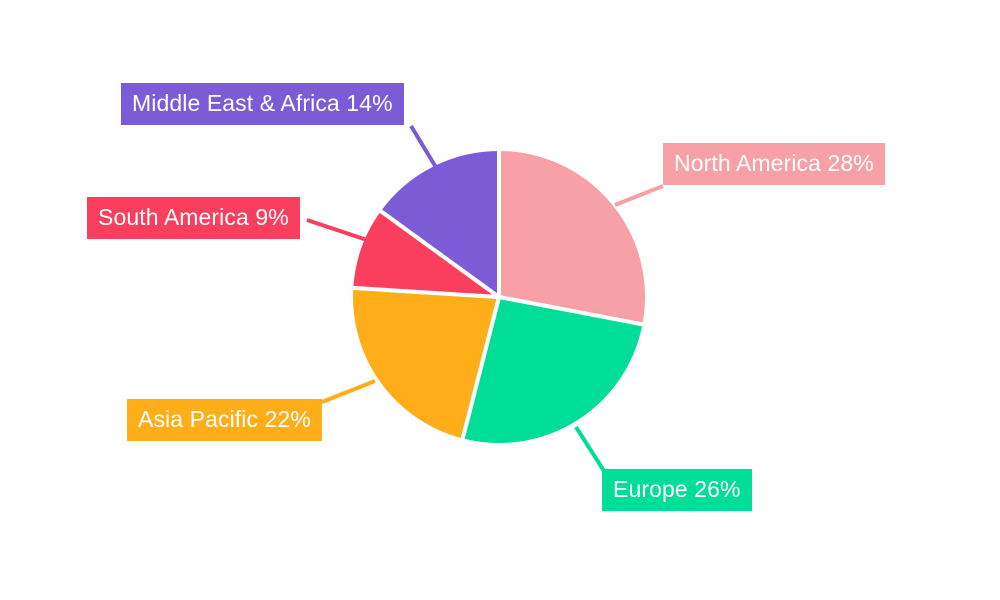  Describe the element at coordinates (573, 237) in the screenshot. I see `pie-slice-north-america` at that location.